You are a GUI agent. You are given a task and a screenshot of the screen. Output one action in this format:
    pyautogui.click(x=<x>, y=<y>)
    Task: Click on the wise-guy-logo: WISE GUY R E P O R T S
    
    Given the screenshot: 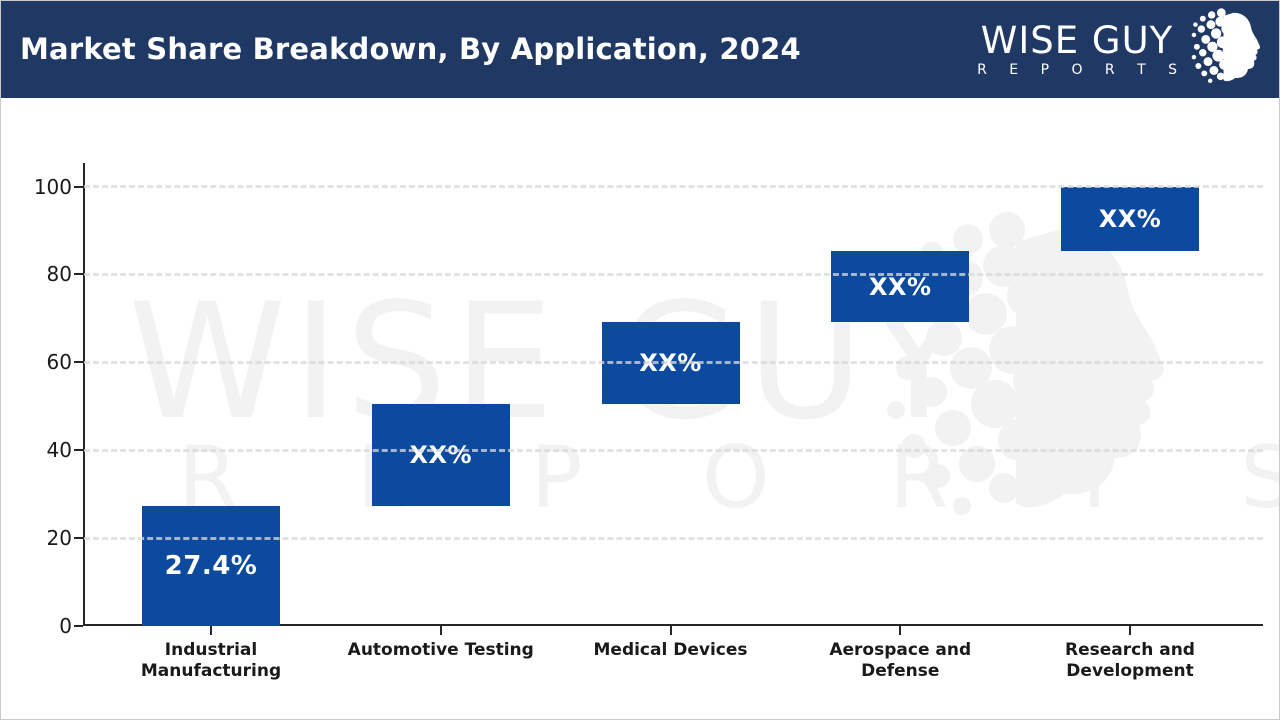 What is the action you would take?
    pyautogui.click(x=1124, y=49)
    